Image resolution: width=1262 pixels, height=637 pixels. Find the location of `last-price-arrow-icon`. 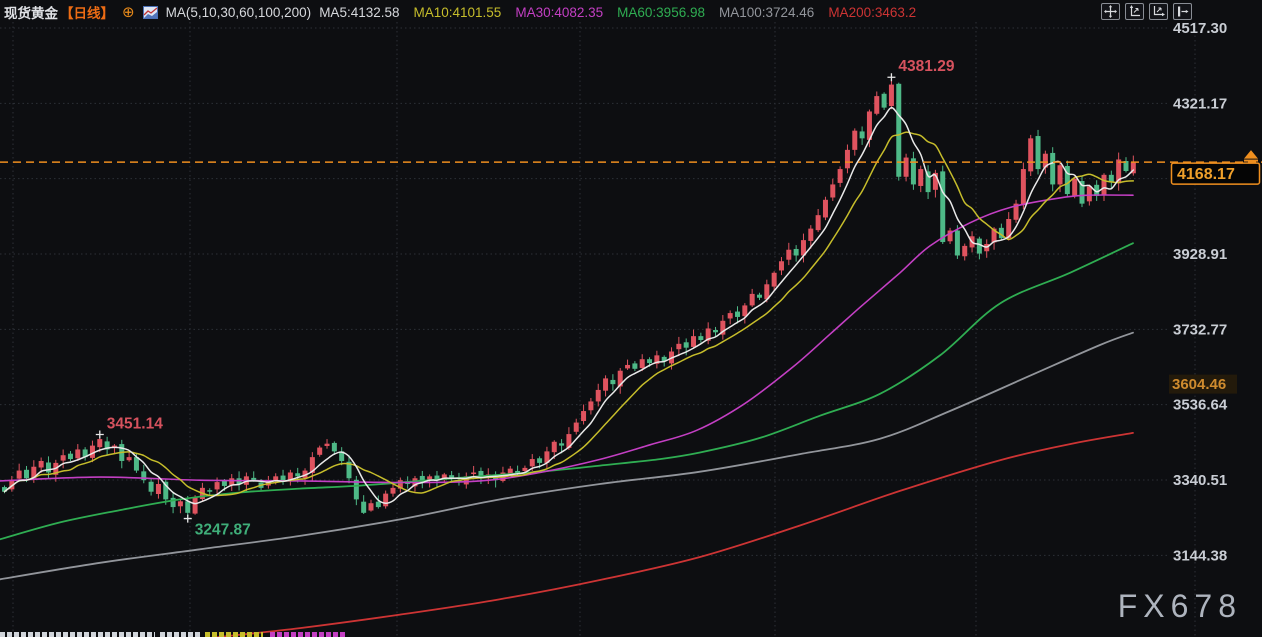

last-price-arrow-icon is located at coordinates (1251, 154).